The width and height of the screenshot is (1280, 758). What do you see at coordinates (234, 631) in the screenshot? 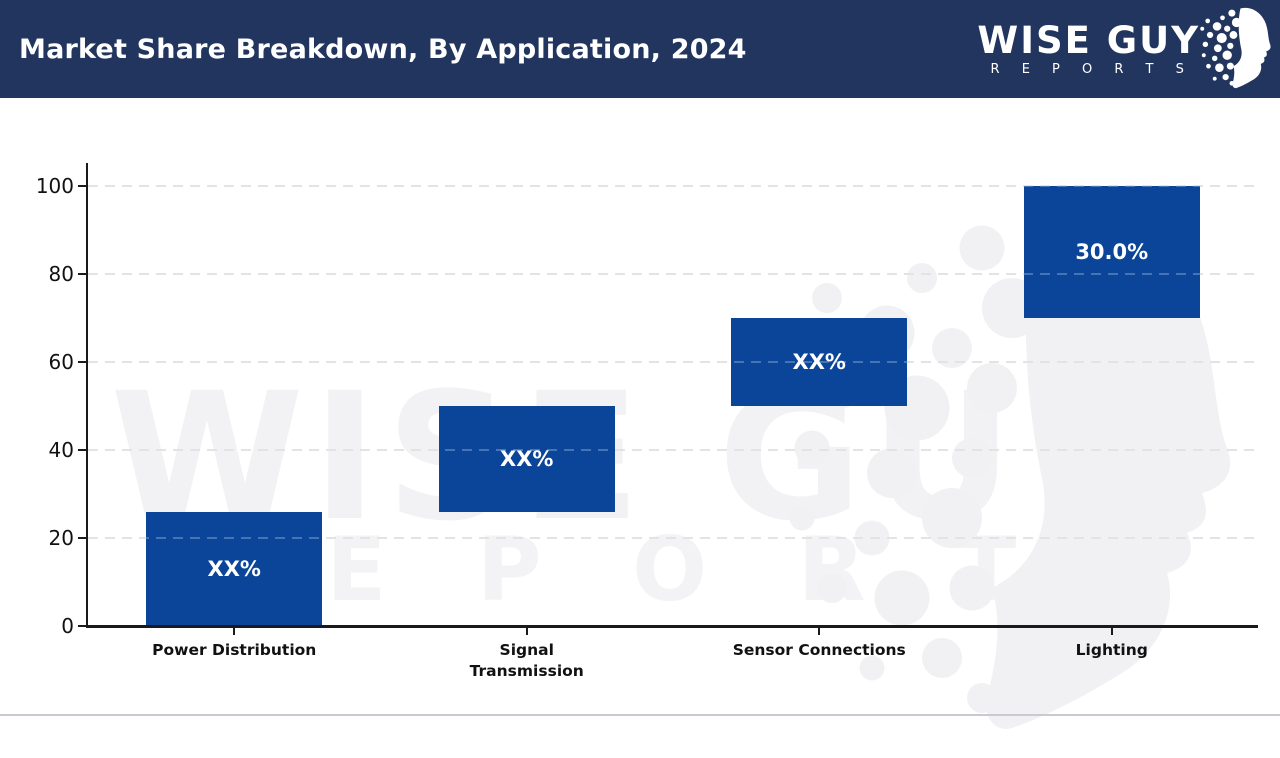
I see `x-tick-power-distribution` at bounding box center [234, 631].